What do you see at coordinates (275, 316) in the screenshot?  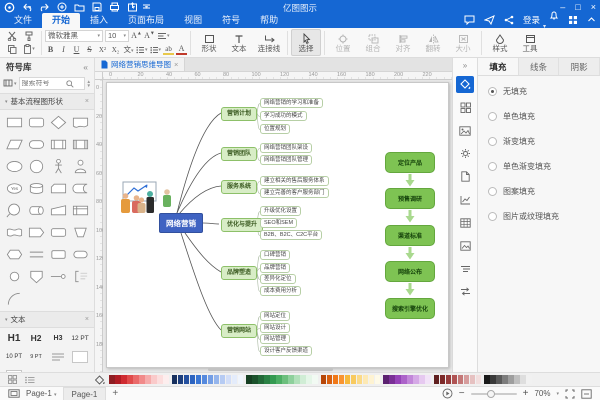 I see `mindmap-leaf: 网站定位` at bounding box center [275, 316].